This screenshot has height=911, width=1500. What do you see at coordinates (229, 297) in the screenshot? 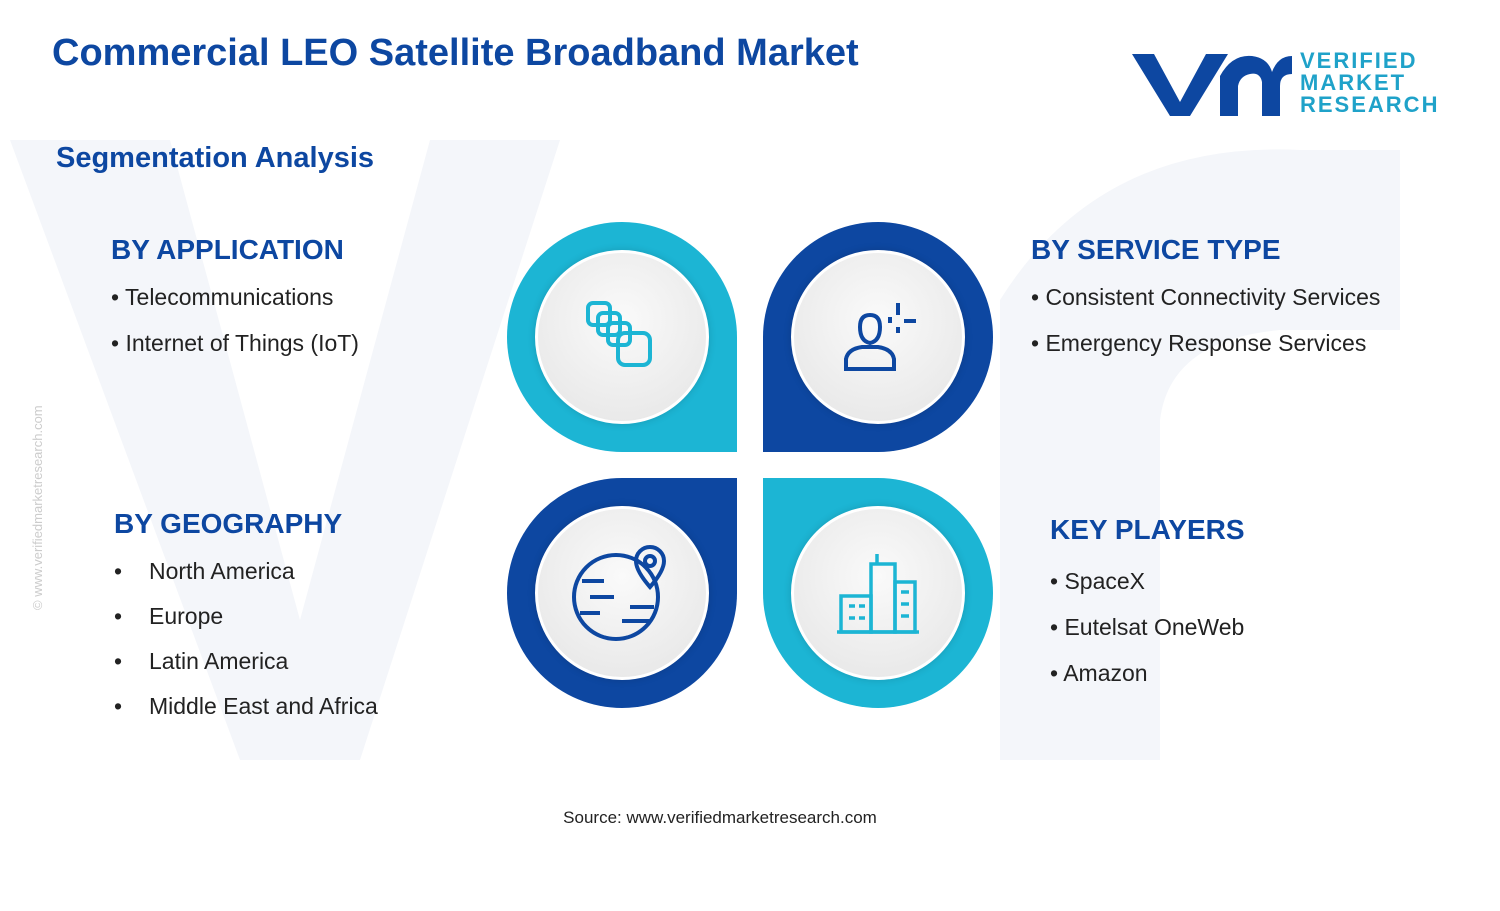
I see `item-text: Telecommunications` at bounding box center [229, 297].